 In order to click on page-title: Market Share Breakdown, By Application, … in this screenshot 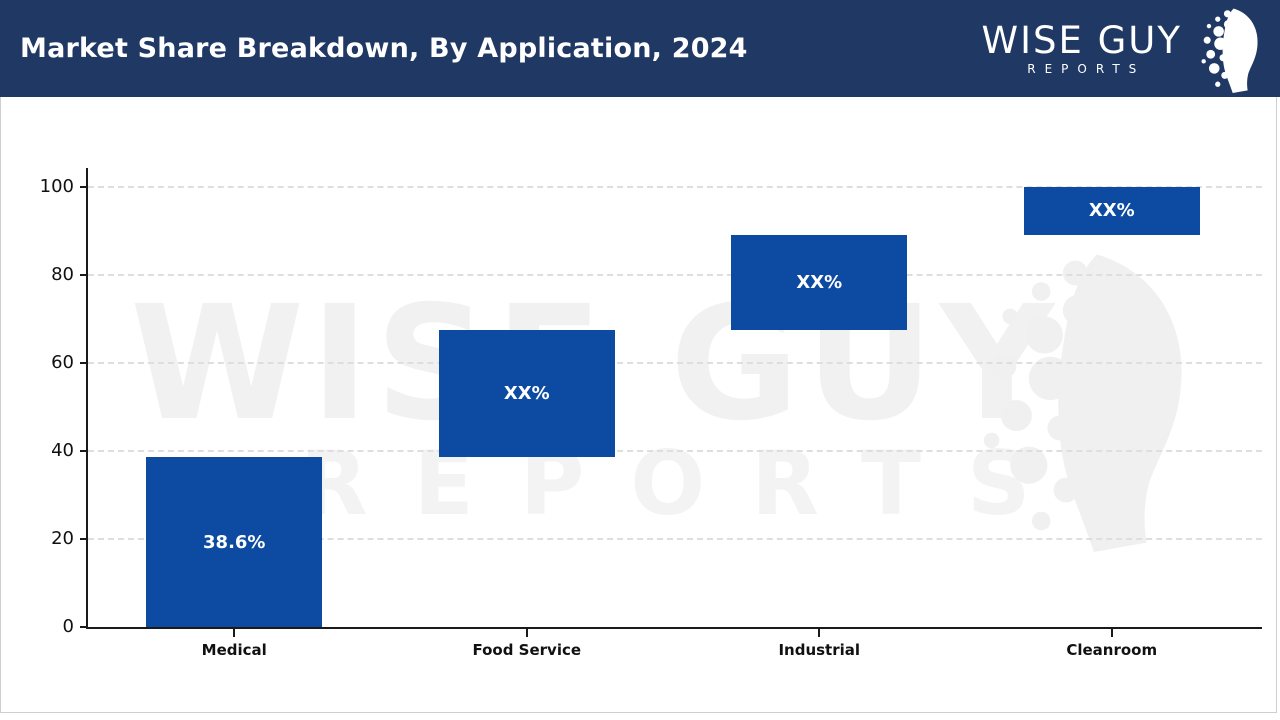, I will do `click(384, 48)`.